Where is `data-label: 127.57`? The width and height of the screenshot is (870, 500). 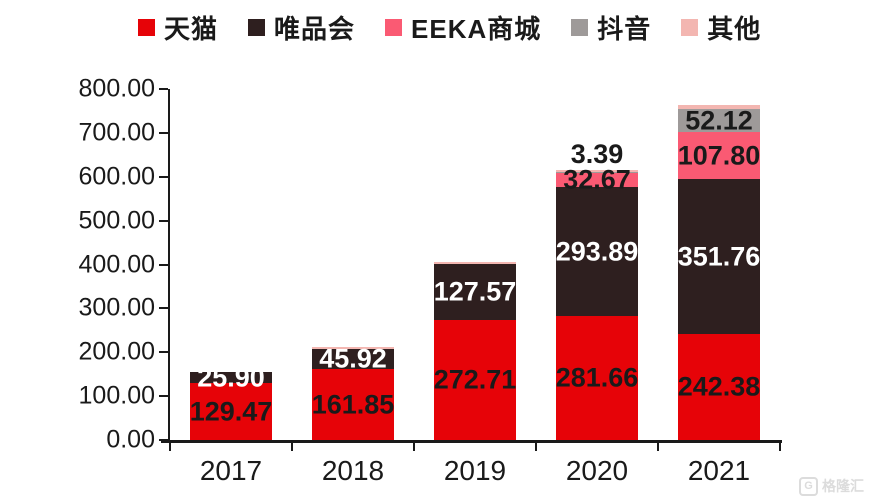
data-label: 127.57 is located at coordinates (475, 291).